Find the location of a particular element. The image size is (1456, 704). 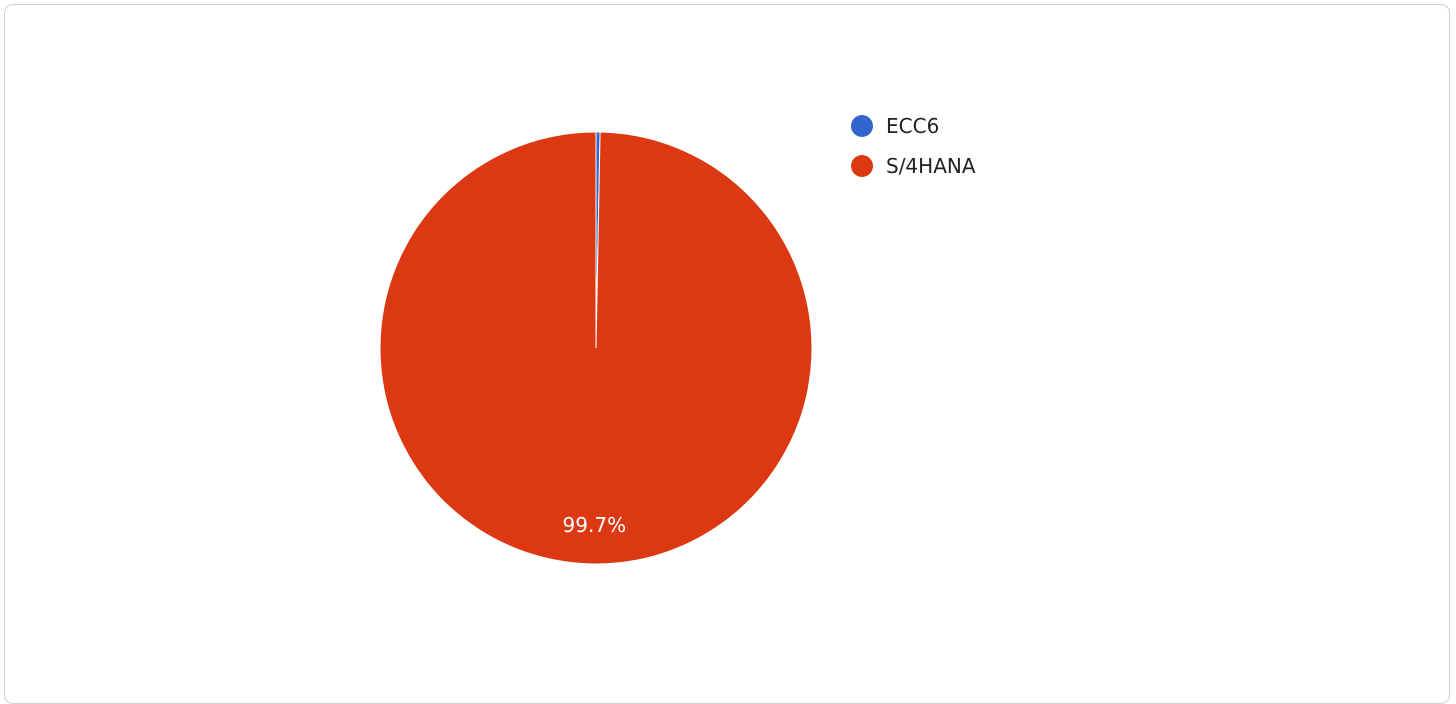

legend-item-ecc6: ECC6 is located at coordinates (895, 126).